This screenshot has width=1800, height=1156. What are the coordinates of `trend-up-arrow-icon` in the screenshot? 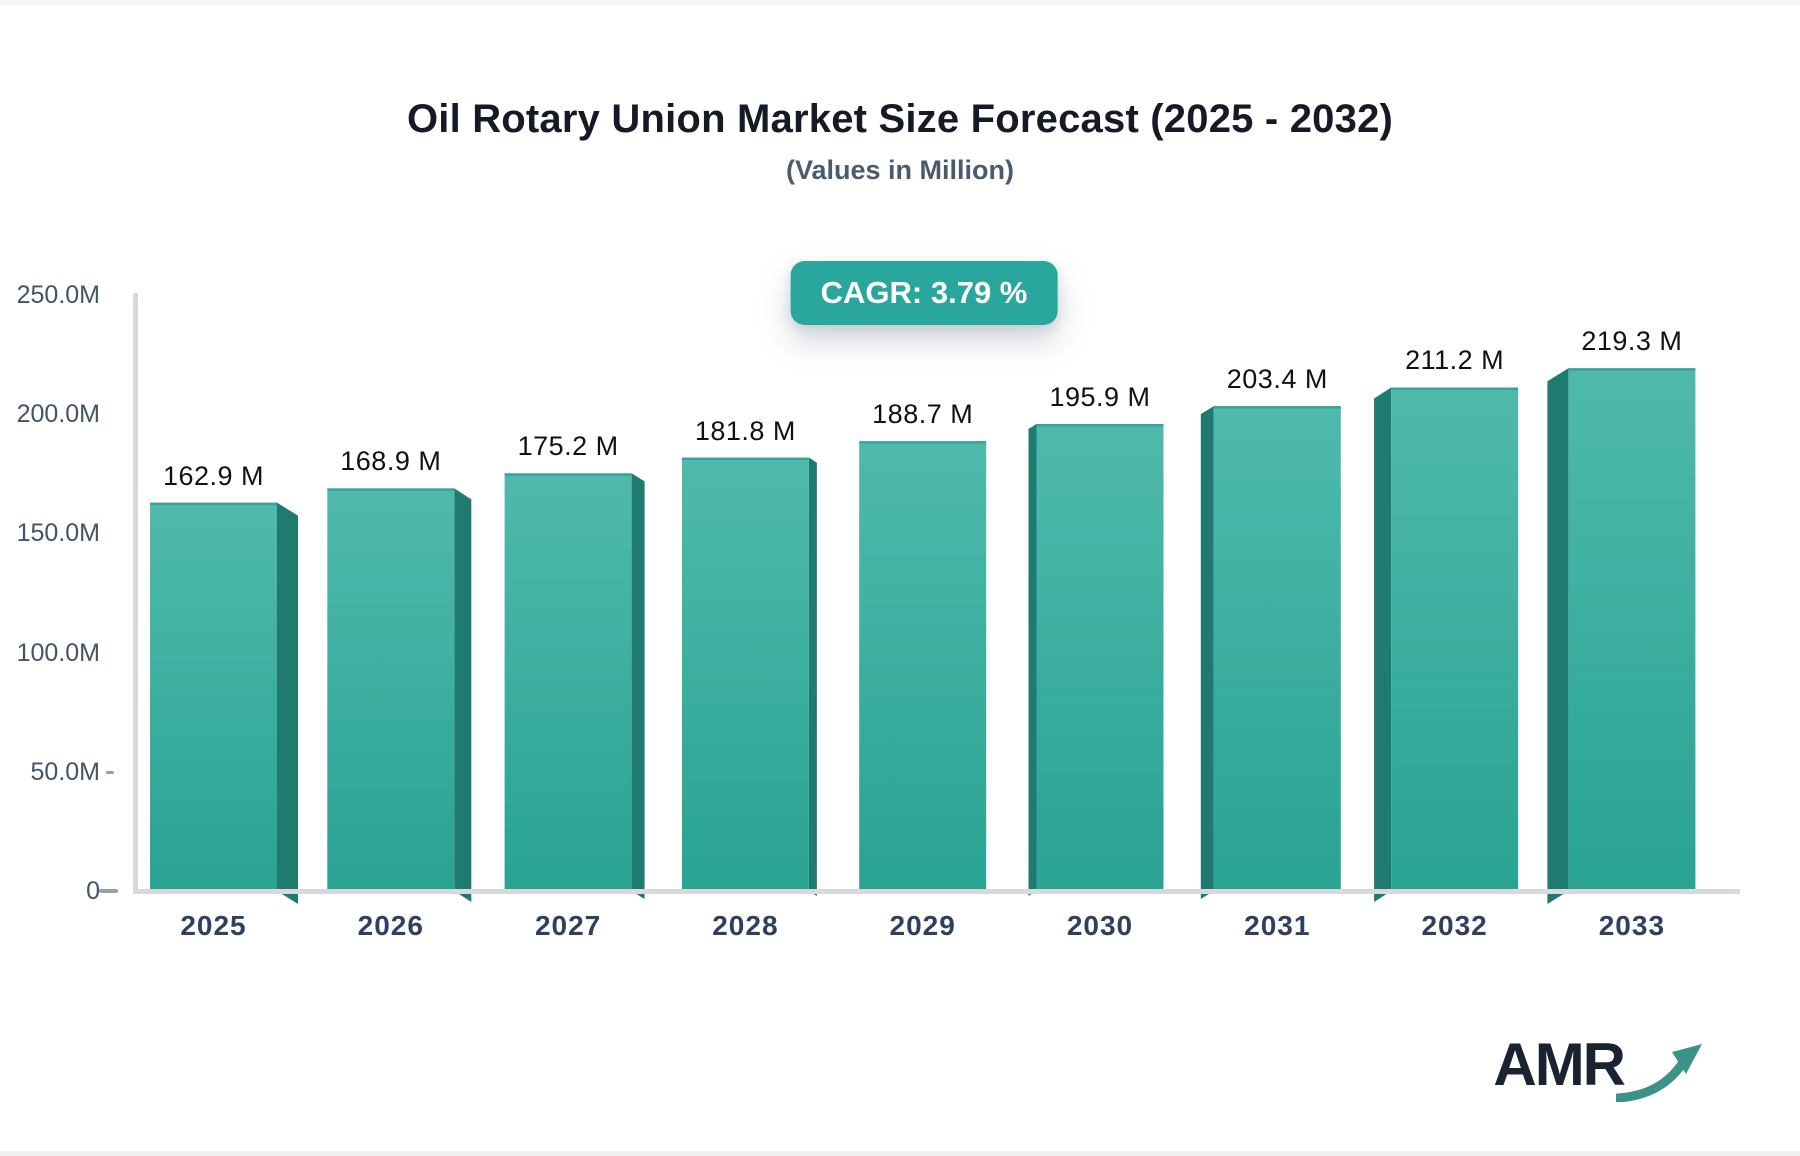 It's located at (1659, 1072).